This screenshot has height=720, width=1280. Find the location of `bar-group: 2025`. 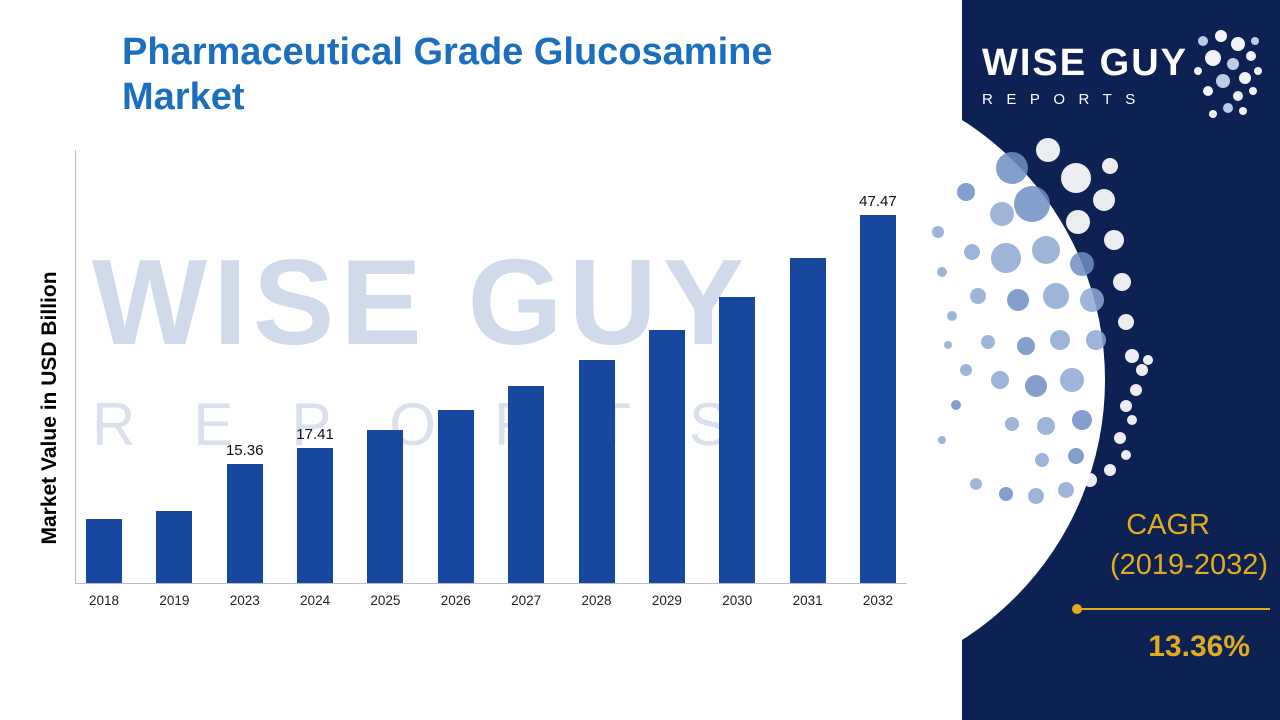

bar-group: 2025 is located at coordinates (385, 519).